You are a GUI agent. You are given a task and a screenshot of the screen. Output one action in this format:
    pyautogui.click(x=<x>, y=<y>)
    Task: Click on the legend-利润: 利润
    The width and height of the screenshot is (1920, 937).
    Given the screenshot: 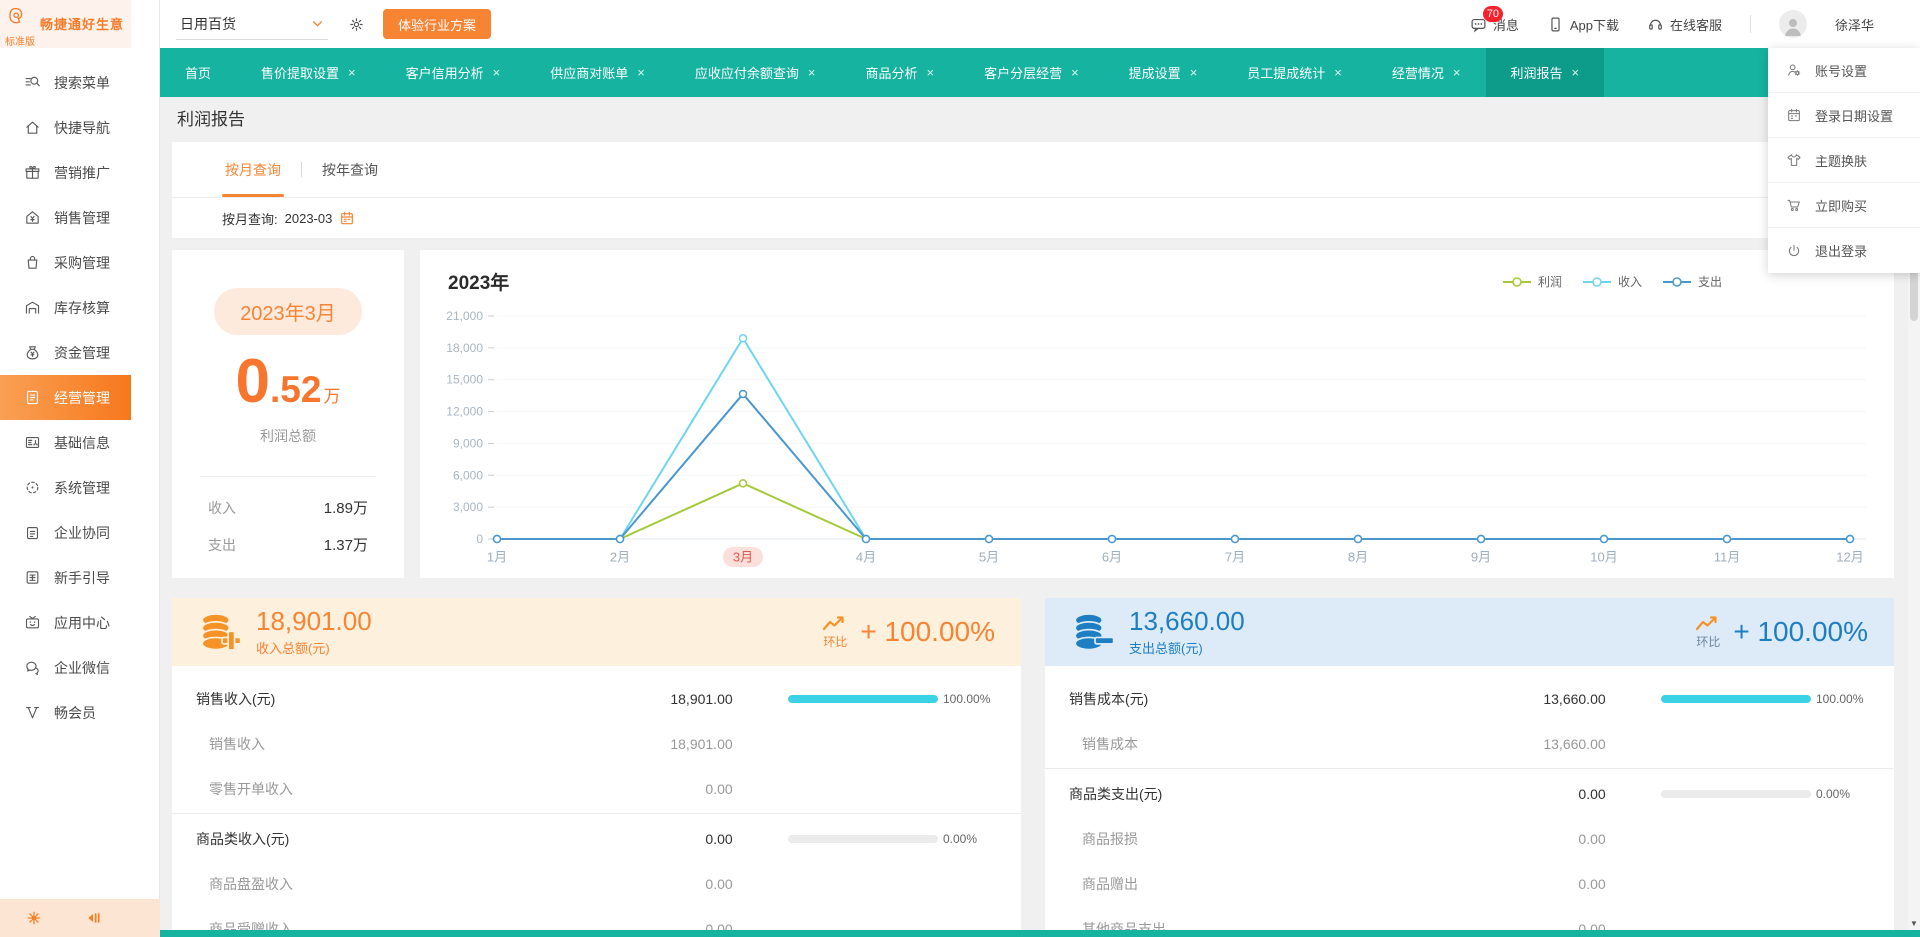 What is the action you would take?
    pyautogui.click(x=1532, y=281)
    